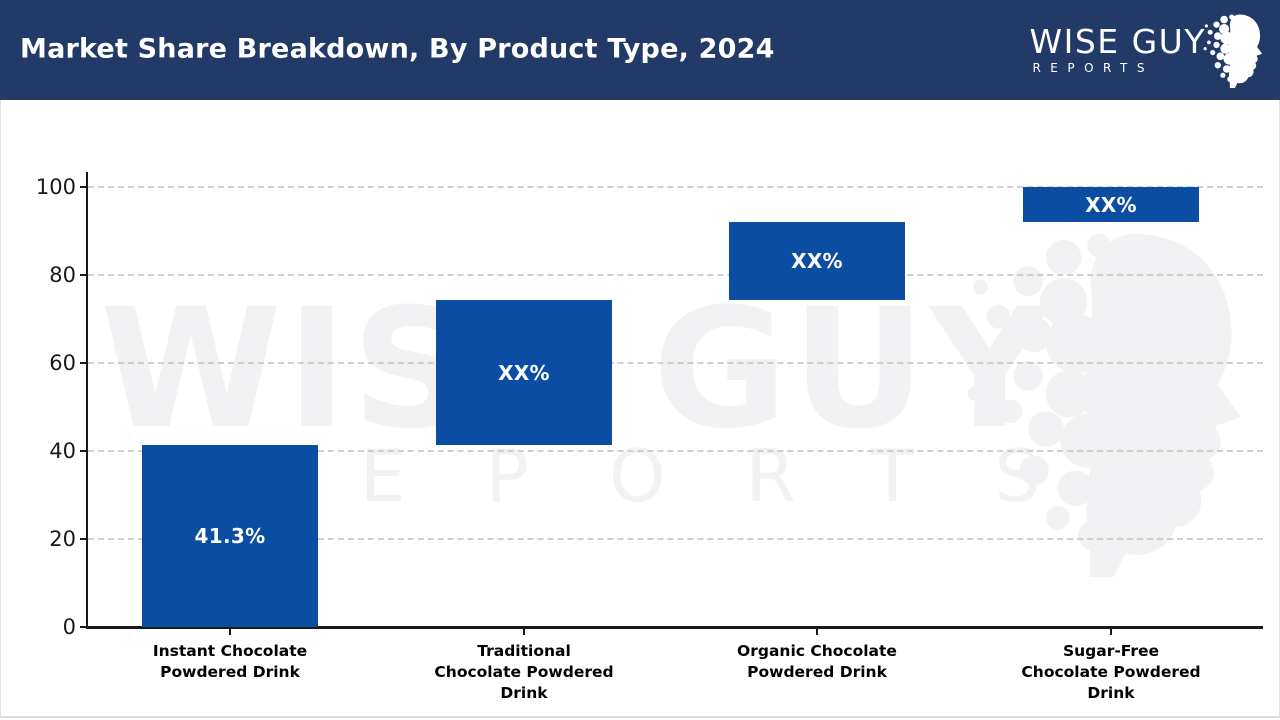 The height and width of the screenshot is (720, 1280). What do you see at coordinates (87, 400) in the screenshot?
I see `y-axis-line` at bounding box center [87, 400].